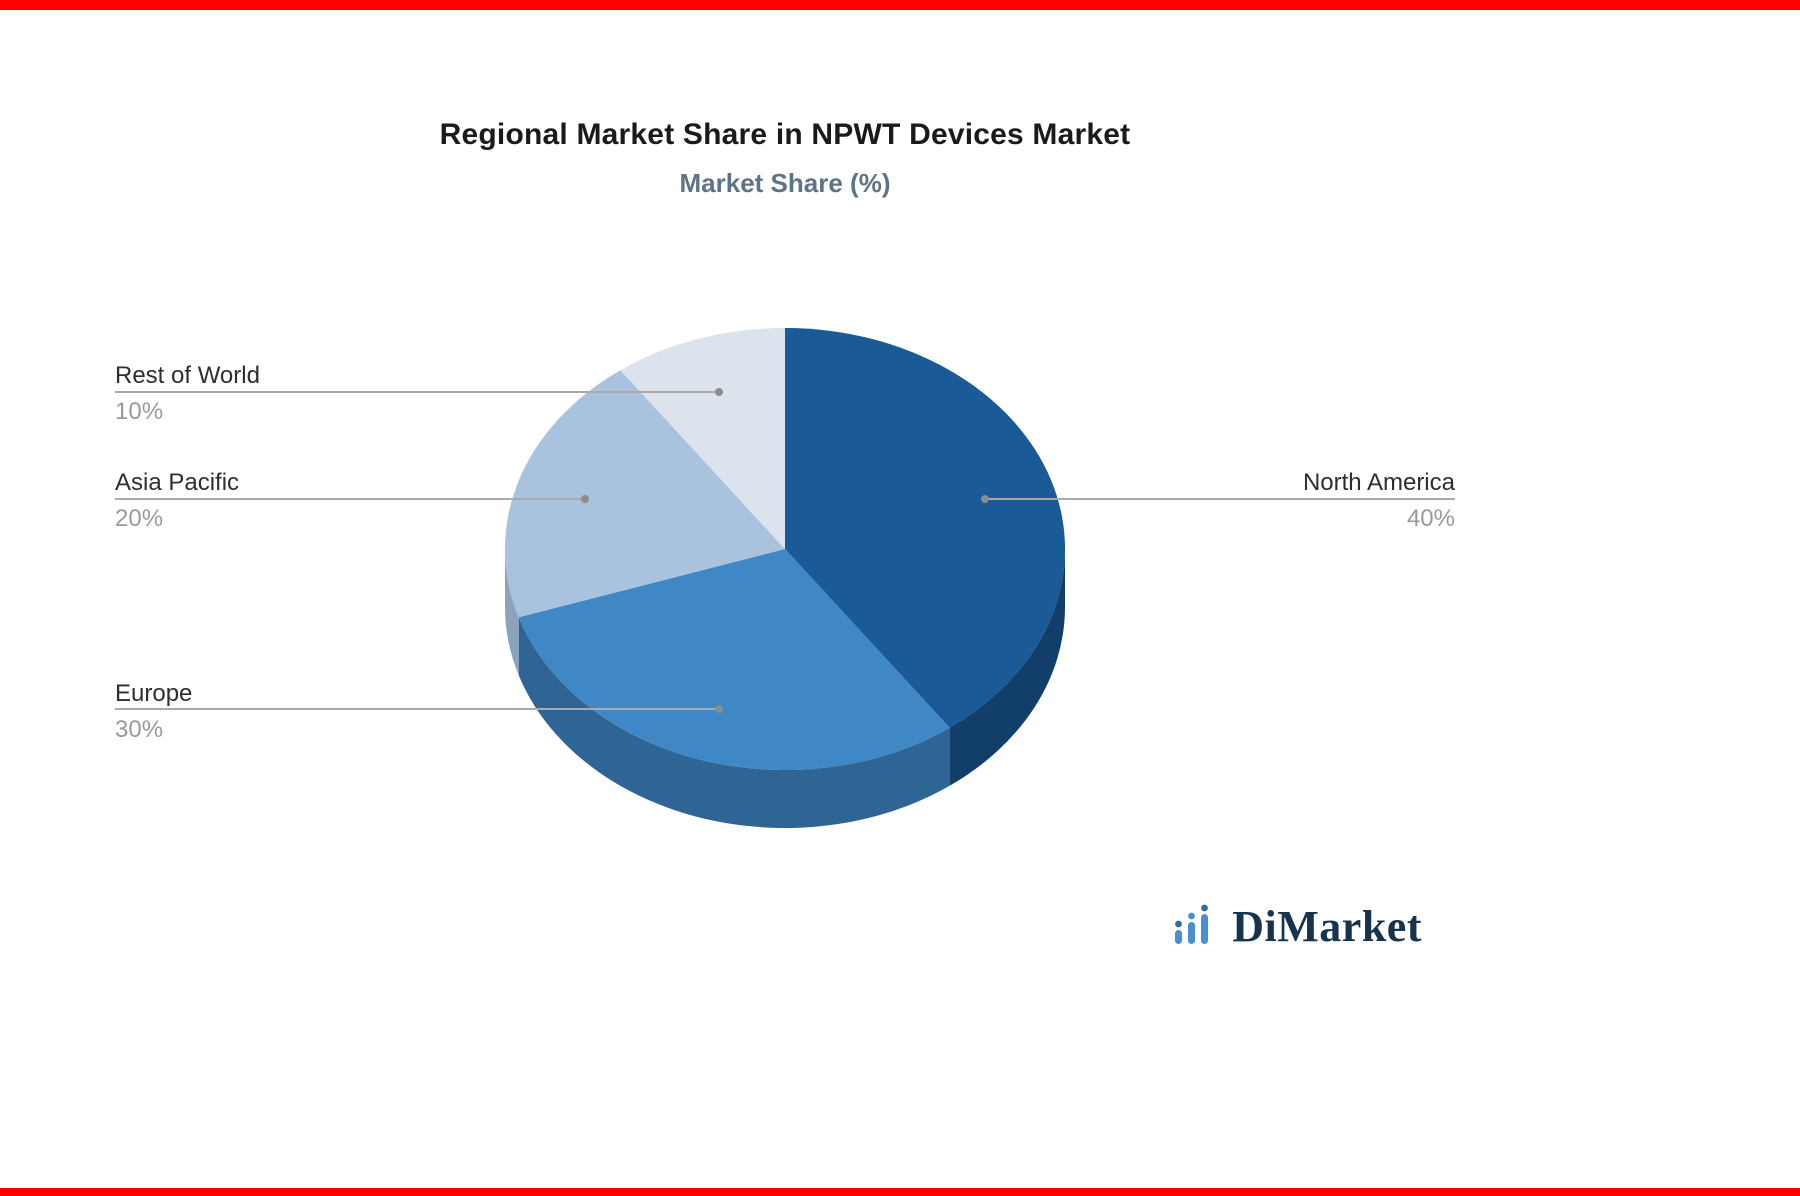 This screenshot has height=1196, width=1800. What do you see at coordinates (1378, 482) in the screenshot?
I see `callout-label-north-america: North America` at bounding box center [1378, 482].